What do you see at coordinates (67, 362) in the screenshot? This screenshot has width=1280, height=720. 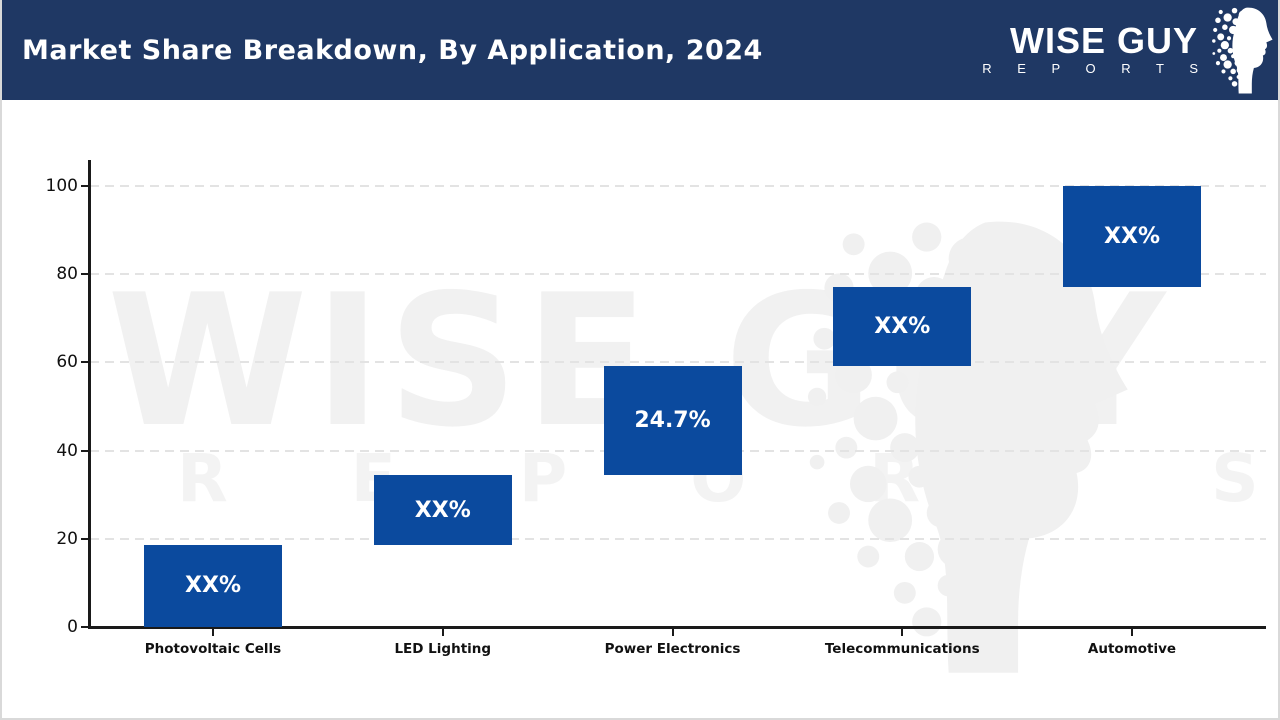 I see `y-tick-label-60: 60` at bounding box center [67, 362].